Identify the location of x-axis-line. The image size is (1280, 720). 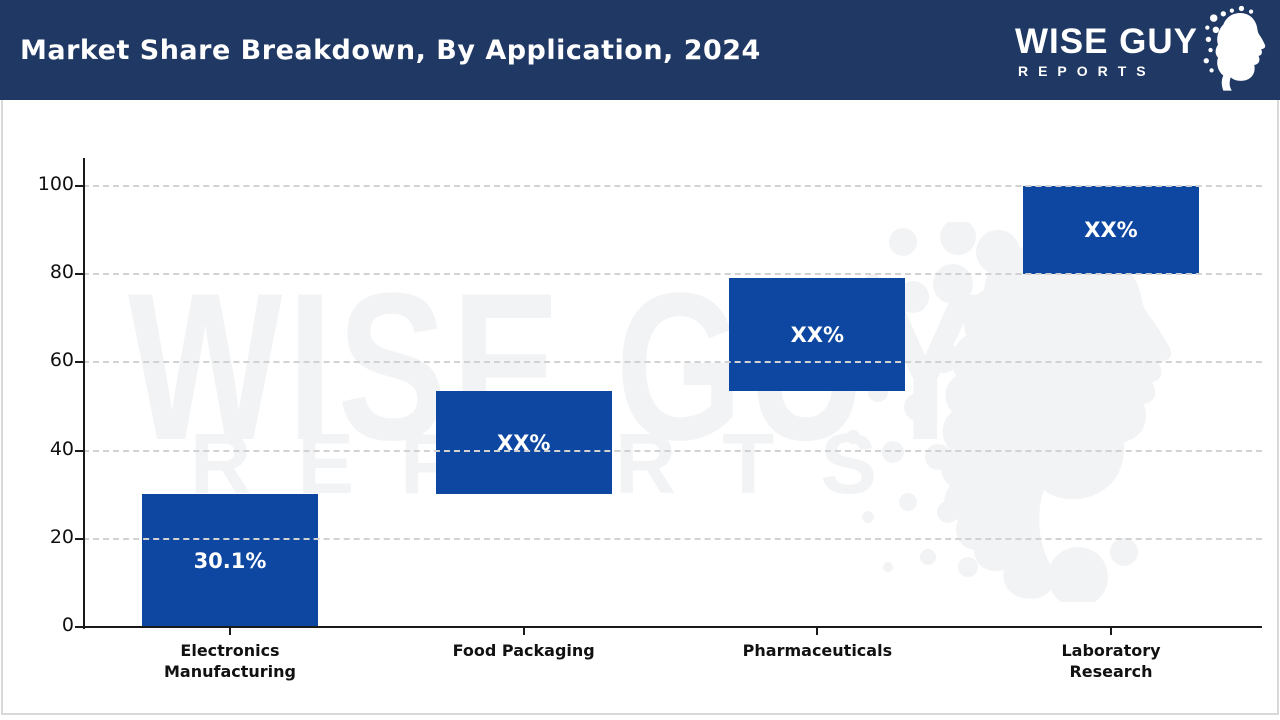
(672, 627).